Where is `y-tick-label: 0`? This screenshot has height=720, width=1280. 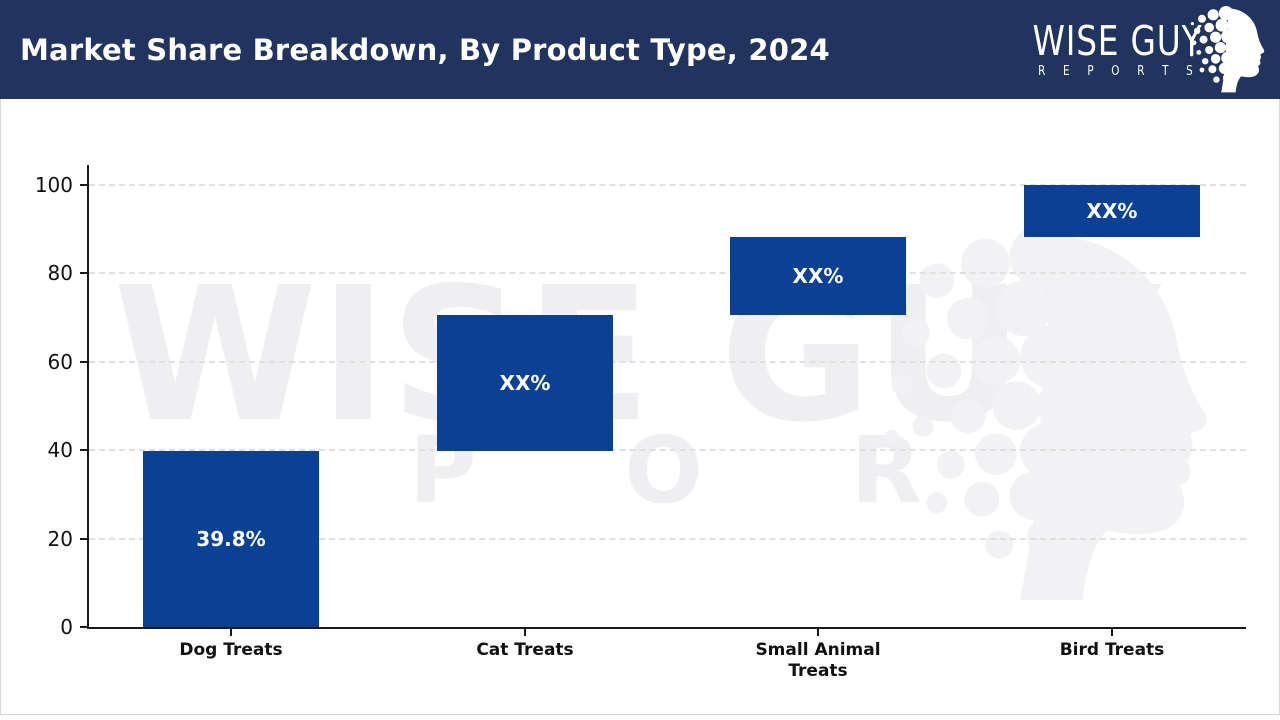 y-tick-label: 0 is located at coordinates (66, 627).